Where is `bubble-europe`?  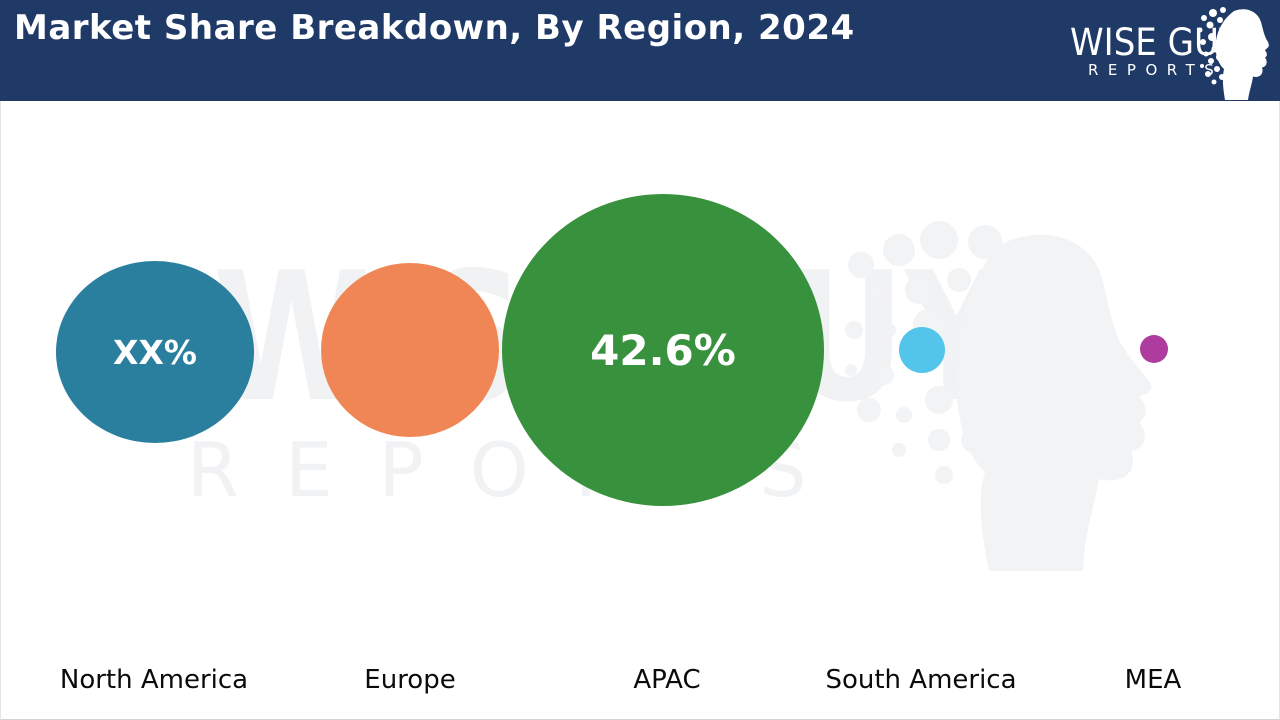
bubble-europe is located at coordinates (410, 350).